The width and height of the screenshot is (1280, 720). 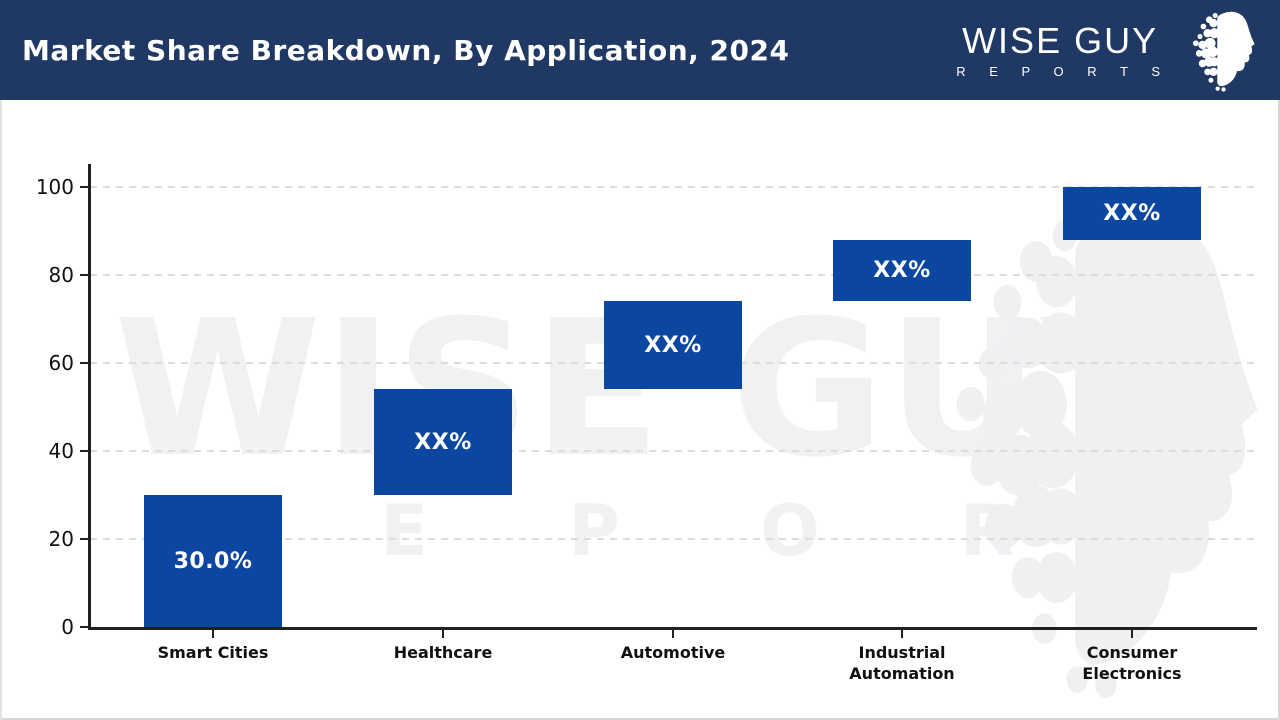 I want to click on category-label-1: Healthcare, so click(x=443, y=652).